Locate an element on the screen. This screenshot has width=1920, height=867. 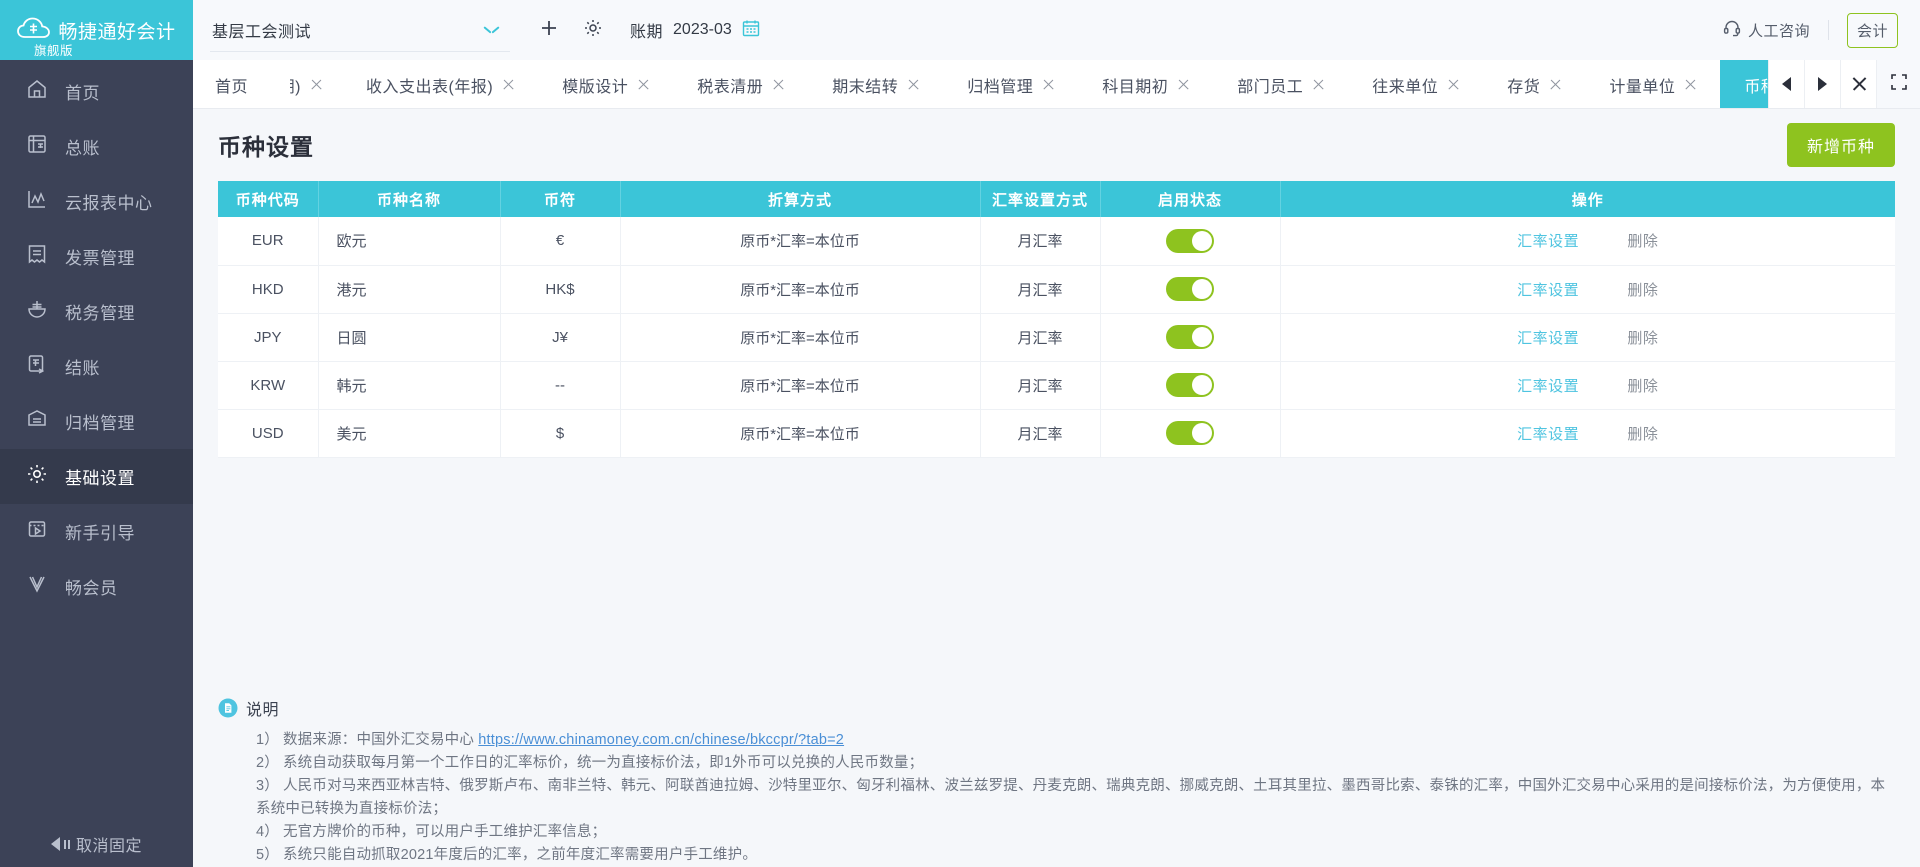
cell-symbol: J¥ is located at coordinates (560, 337).